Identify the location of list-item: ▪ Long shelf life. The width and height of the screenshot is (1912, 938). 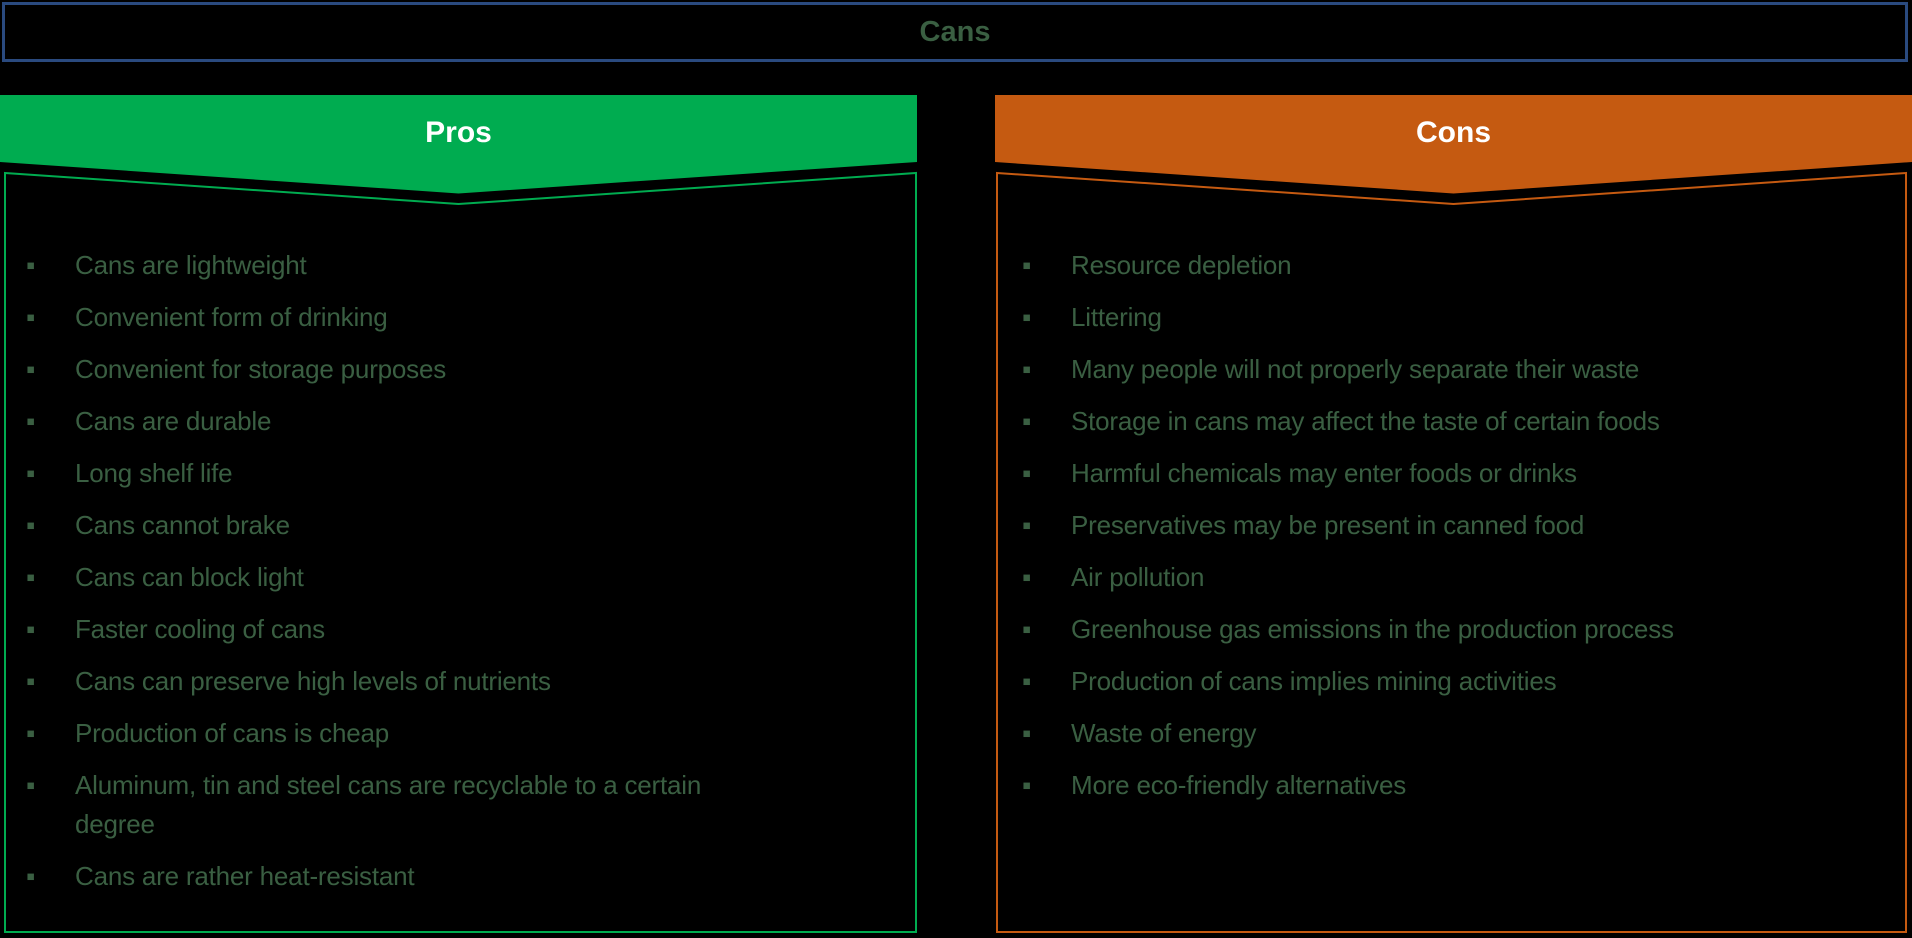
(390, 473).